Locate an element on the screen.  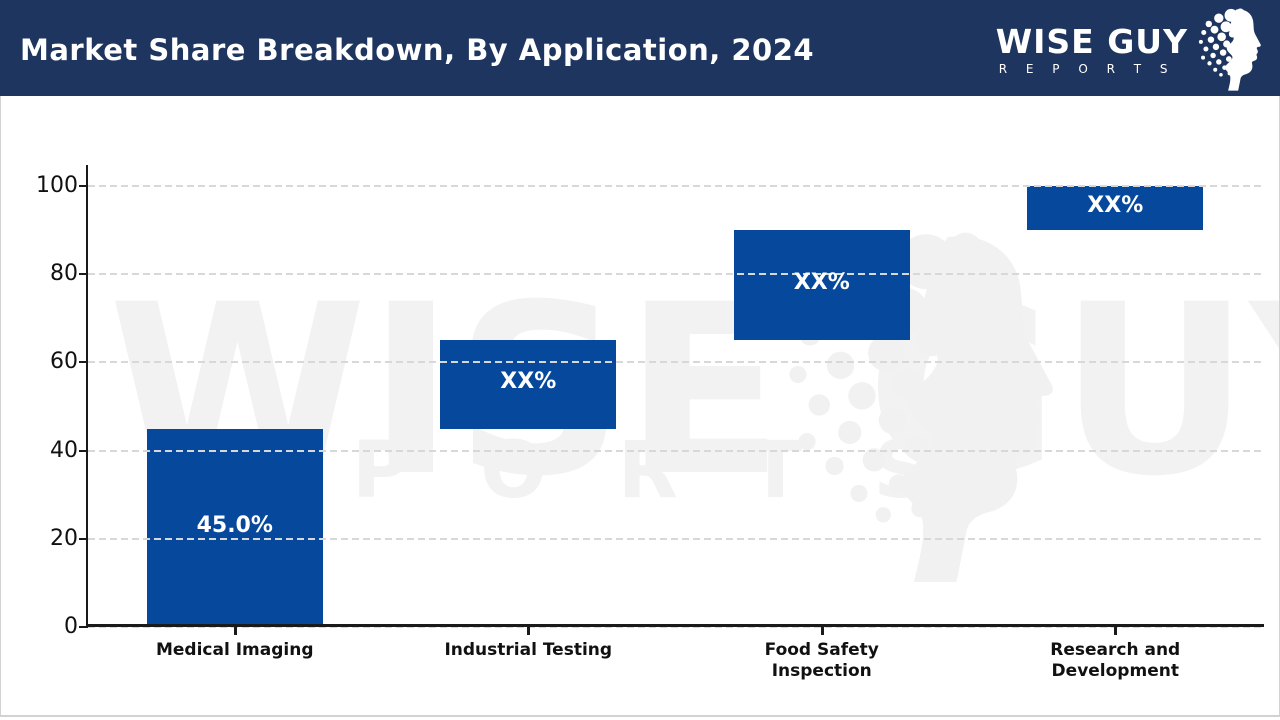
y-tick-label: 80 is located at coordinates (64, 274).